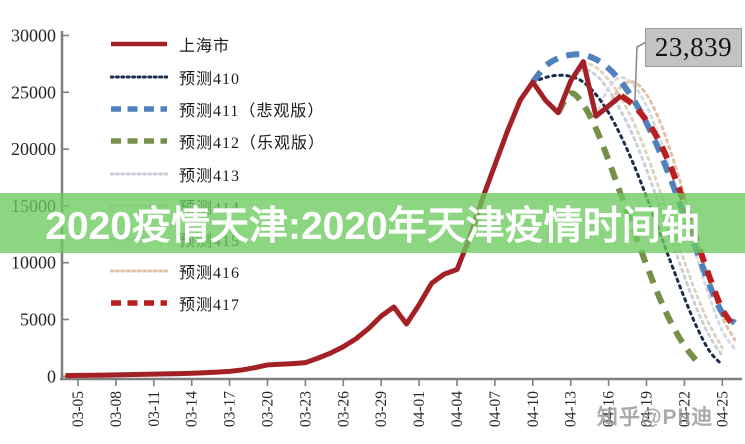 The height and width of the screenshot is (444, 745). What do you see at coordinates (33, 149) in the screenshot?
I see `y-tick-label: 20000` at bounding box center [33, 149].